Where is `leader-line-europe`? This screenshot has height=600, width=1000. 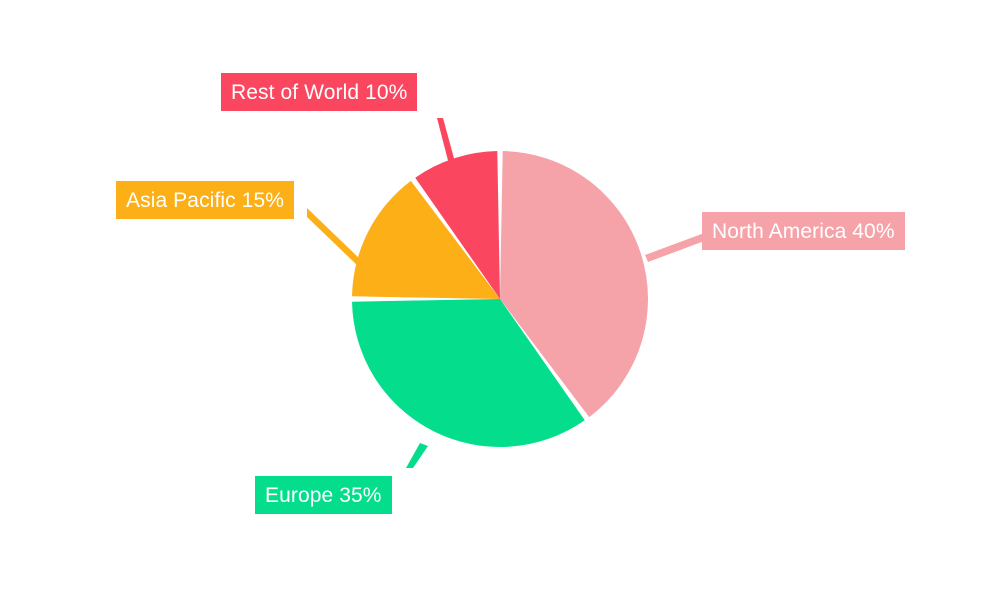
leader-line-europe is located at coordinates (417, 455).